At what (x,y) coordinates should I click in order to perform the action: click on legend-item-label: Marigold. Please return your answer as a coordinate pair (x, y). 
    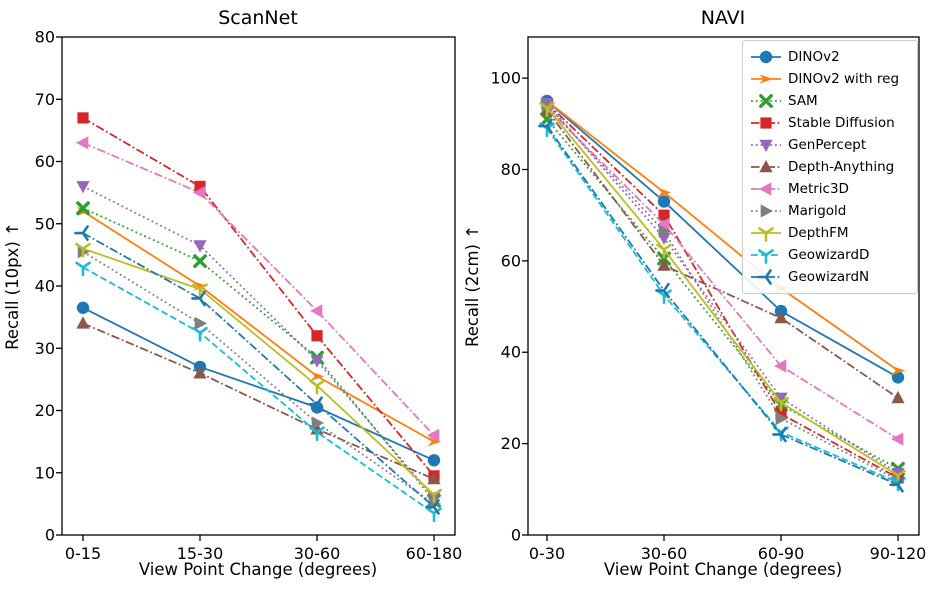
    Looking at the image, I should click on (817, 211).